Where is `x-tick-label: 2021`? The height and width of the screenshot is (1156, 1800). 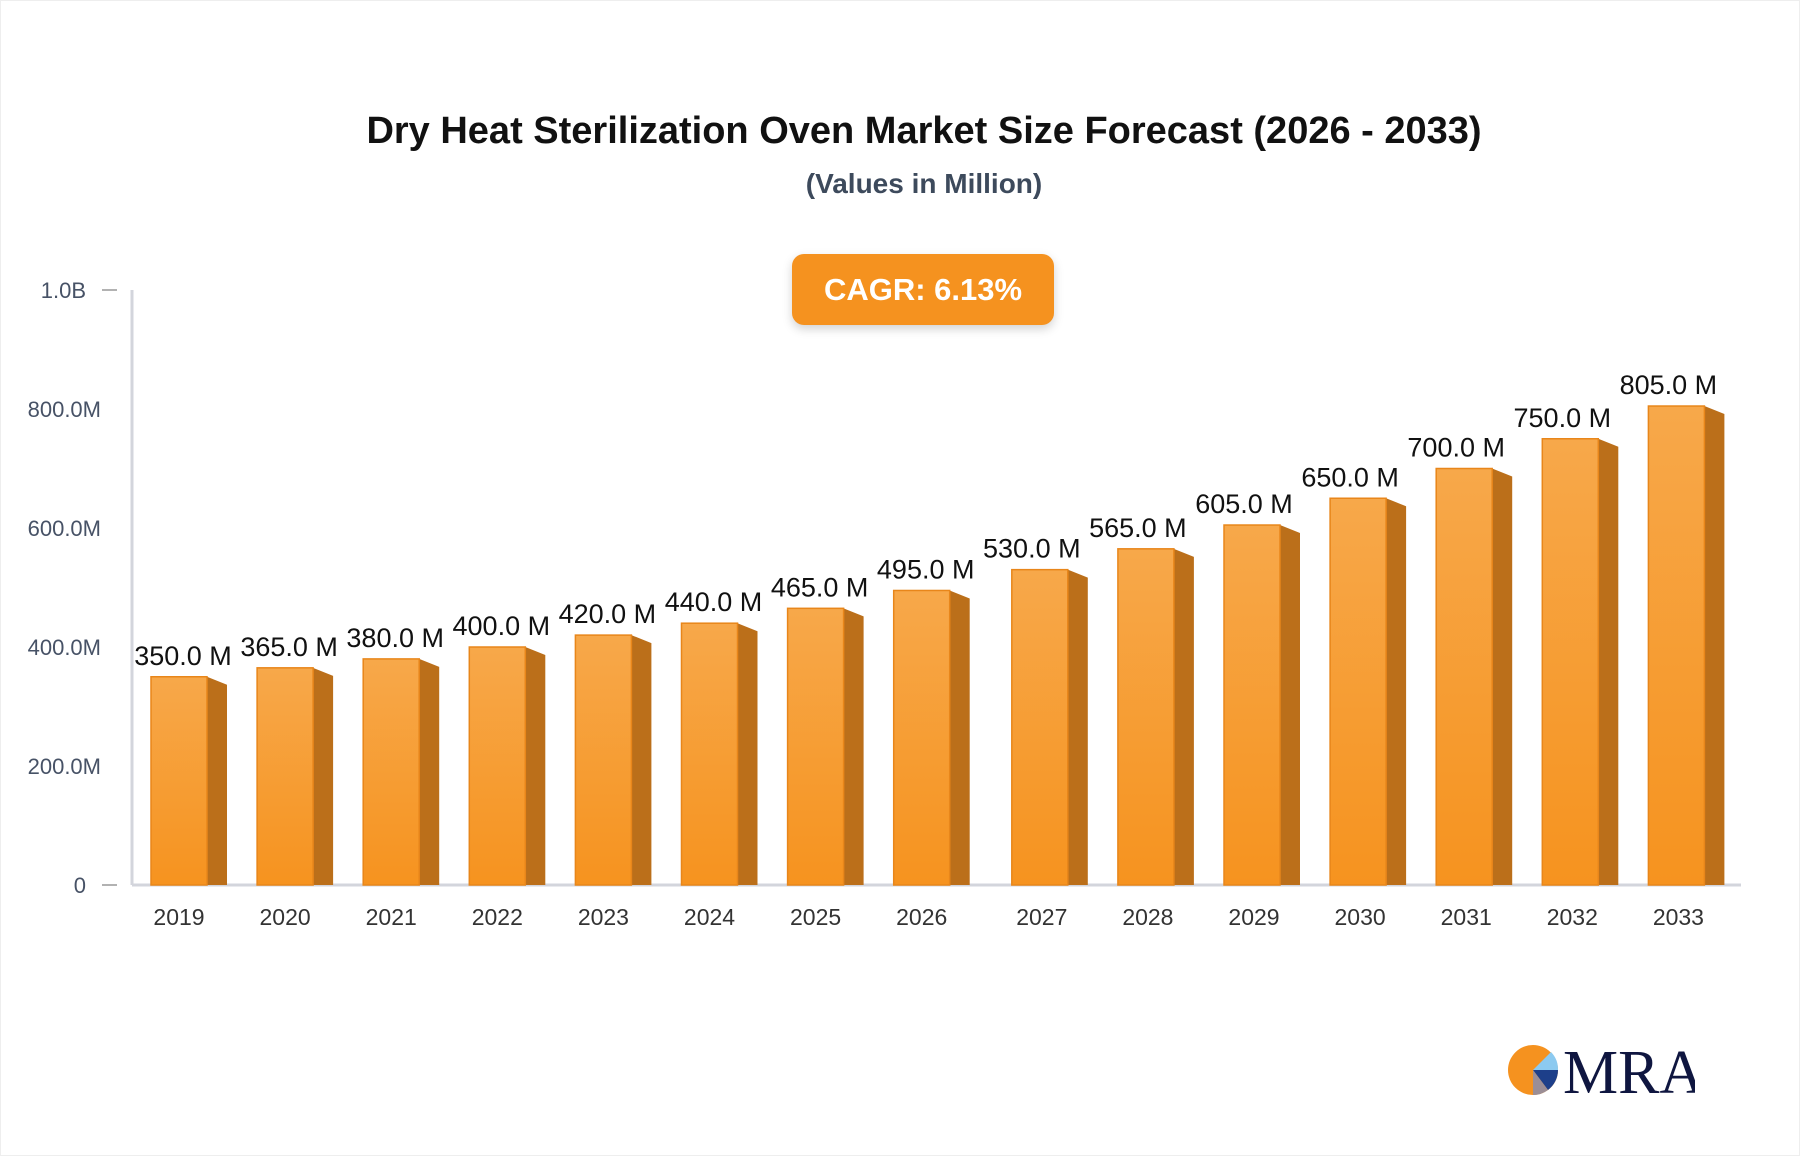 x-tick-label: 2021 is located at coordinates (391, 917).